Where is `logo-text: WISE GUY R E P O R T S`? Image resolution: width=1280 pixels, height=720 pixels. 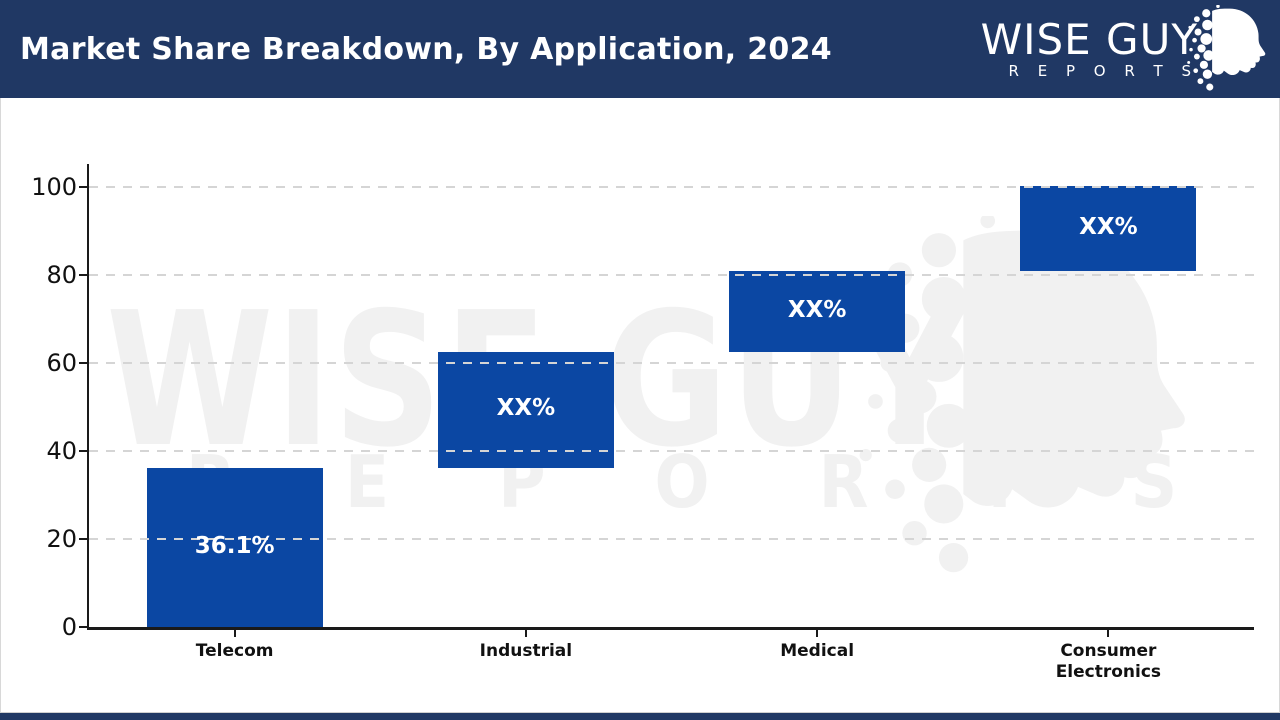
logo-text: WISE GUY R E P O R T S is located at coordinates (1089, 49).